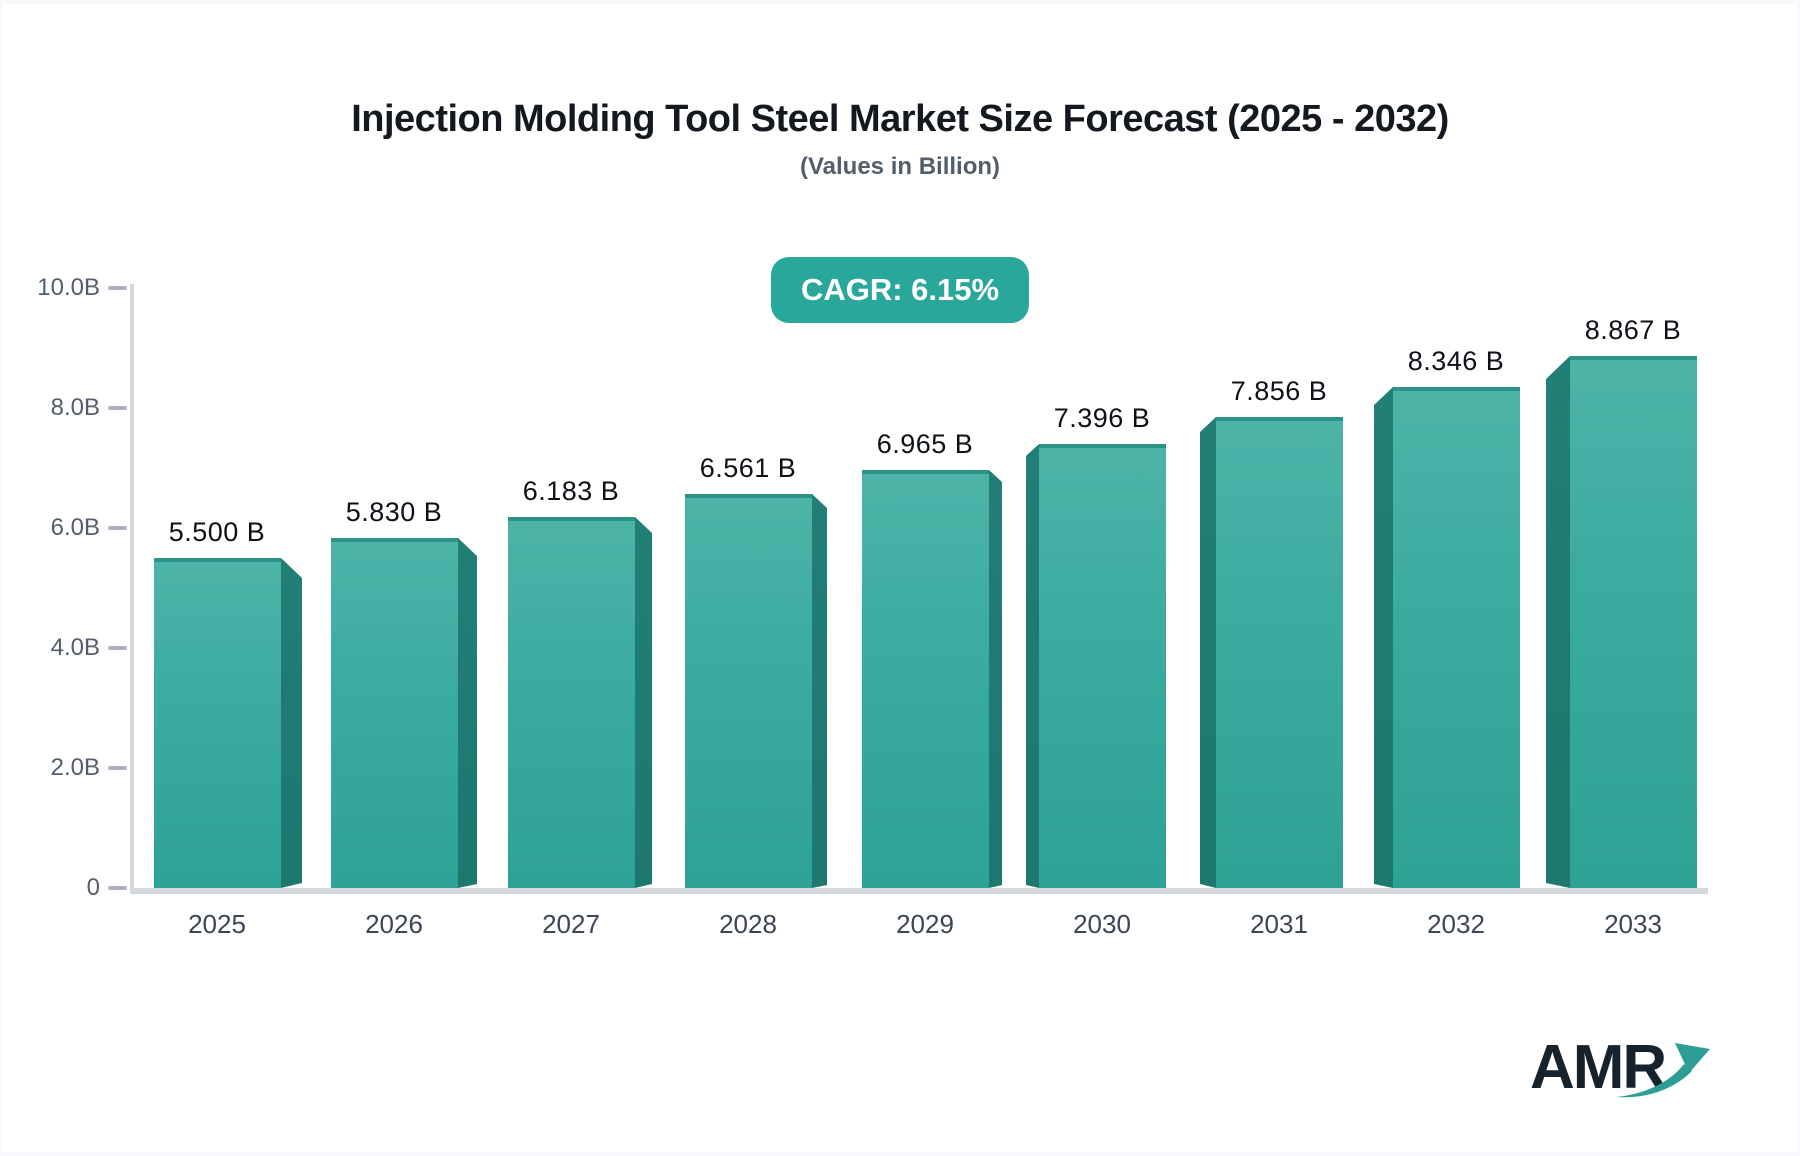 The height and width of the screenshot is (1156, 1800). What do you see at coordinates (75, 407) in the screenshot?
I see `y-tick-label-8.0B: 8.0B` at bounding box center [75, 407].